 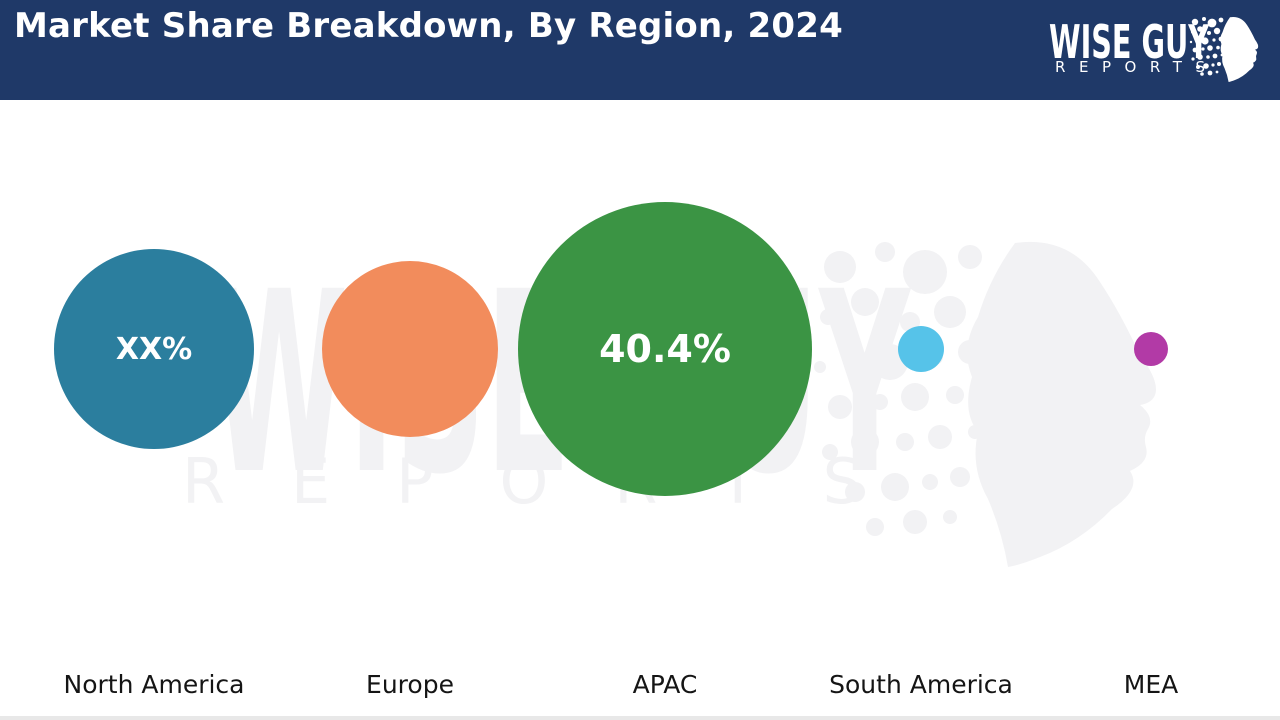 I want to click on bubble-value-apac: 40.4%, so click(x=665, y=349).